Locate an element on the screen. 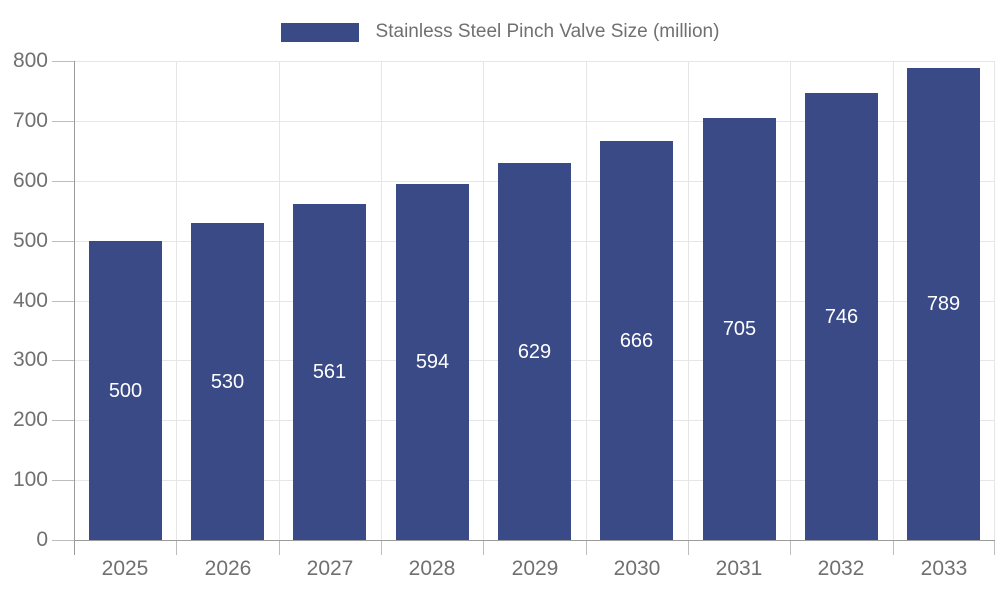 This screenshot has width=1000, height=600. y-tick-label: 400 is located at coordinates (30, 300).